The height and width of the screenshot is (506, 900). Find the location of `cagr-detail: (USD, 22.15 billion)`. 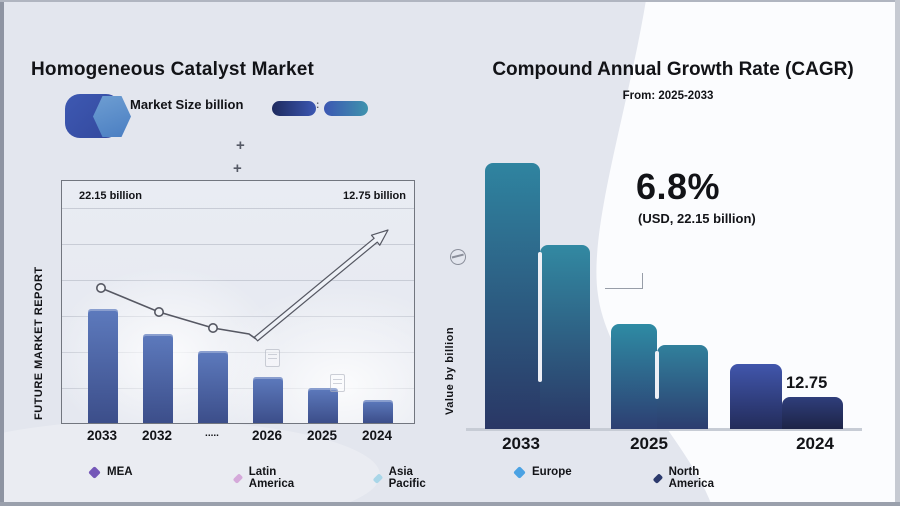

cagr-detail: (USD, 22.15 billion) is located at coordinates (697, 218).